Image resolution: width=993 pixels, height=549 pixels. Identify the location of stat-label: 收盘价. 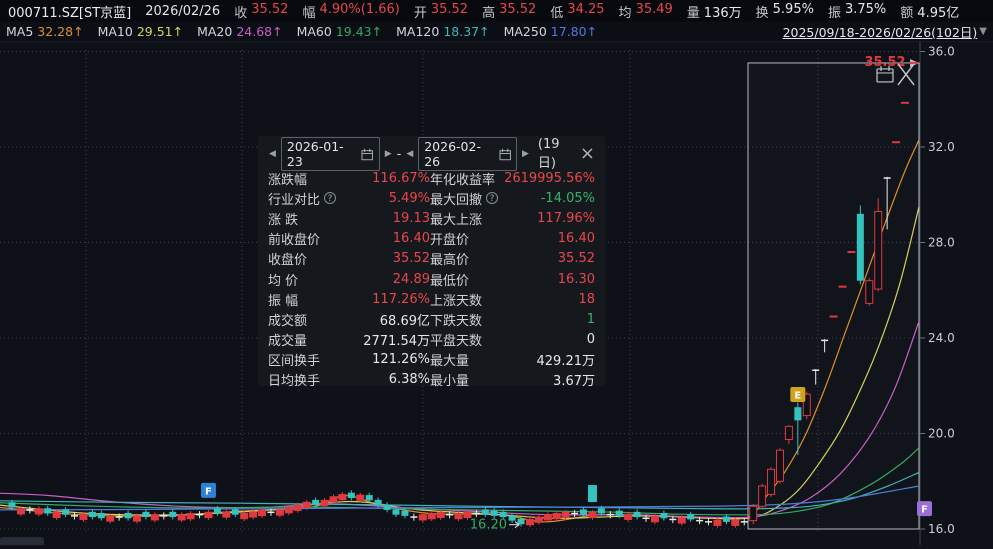
(288, 261).